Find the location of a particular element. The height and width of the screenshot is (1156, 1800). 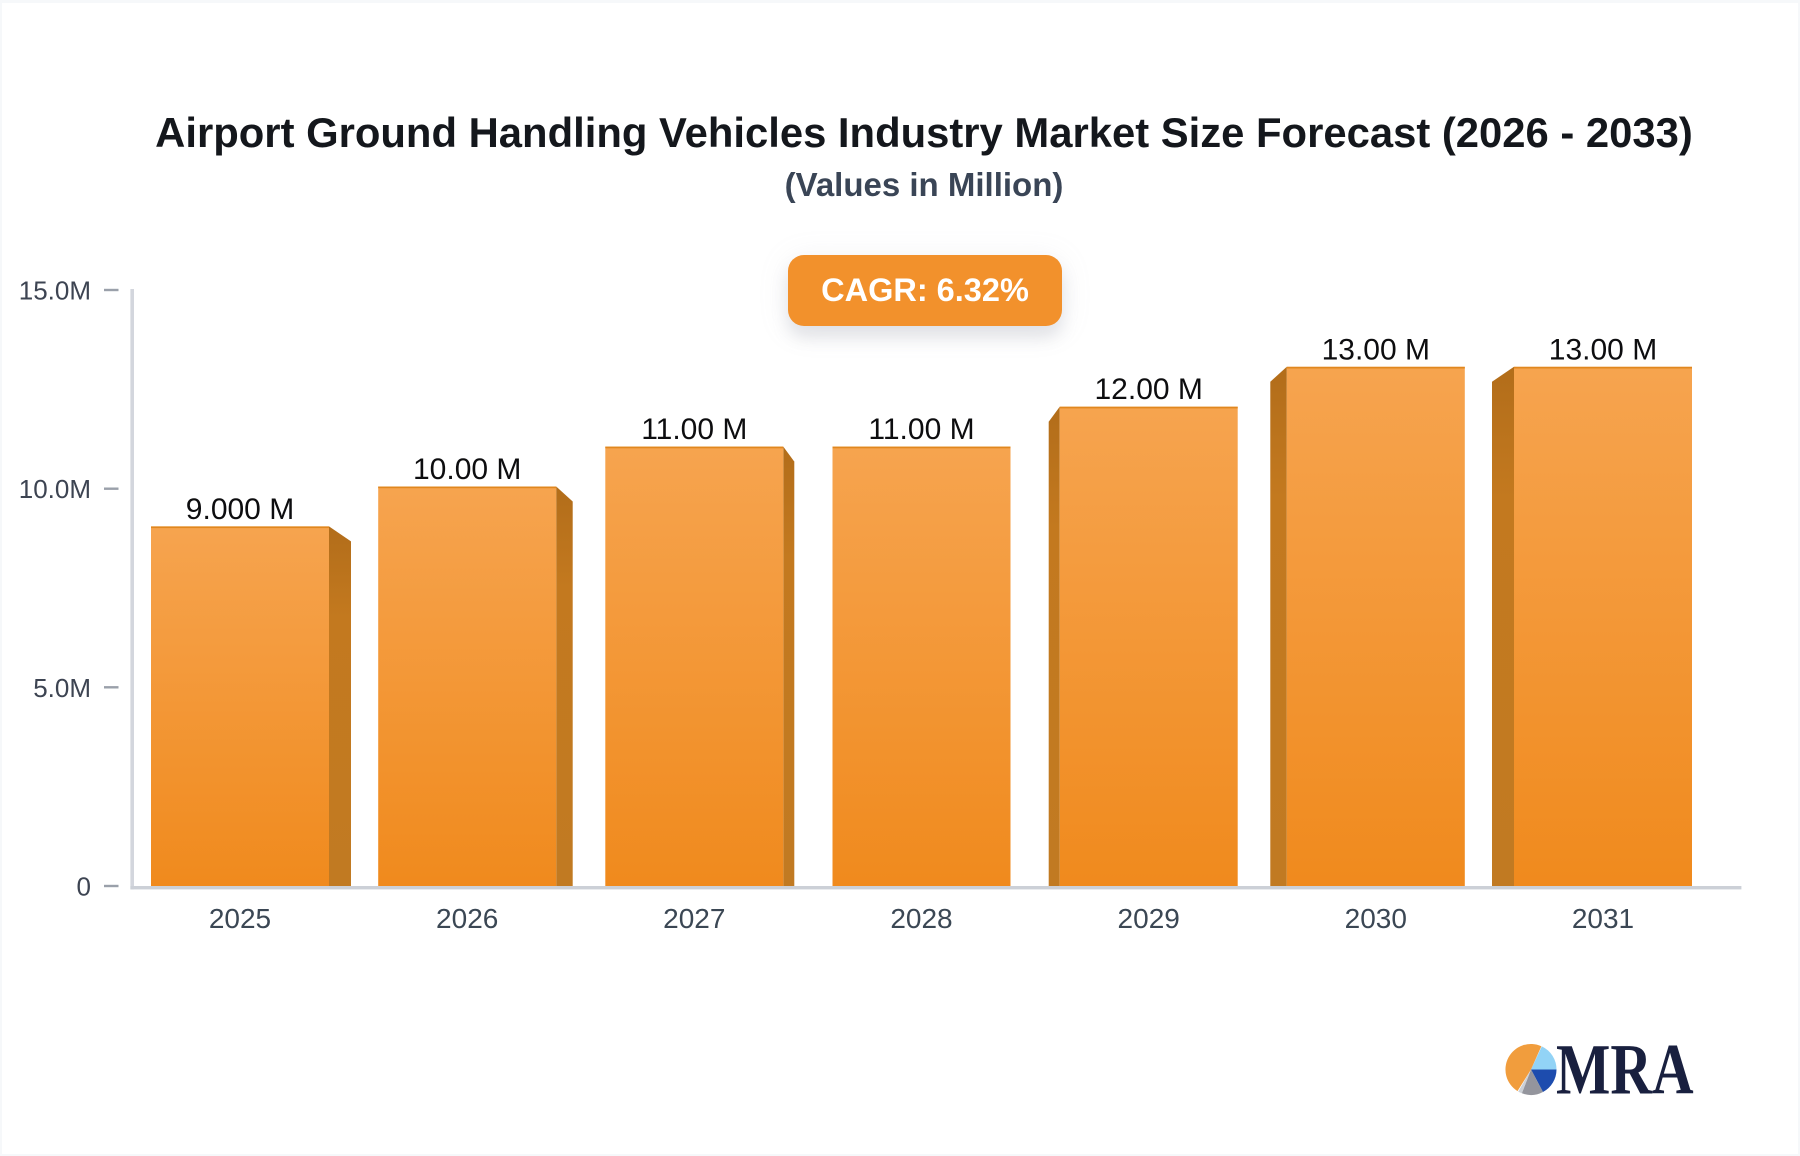

svg-text: 15.0M is located at coordinates (55, 291).